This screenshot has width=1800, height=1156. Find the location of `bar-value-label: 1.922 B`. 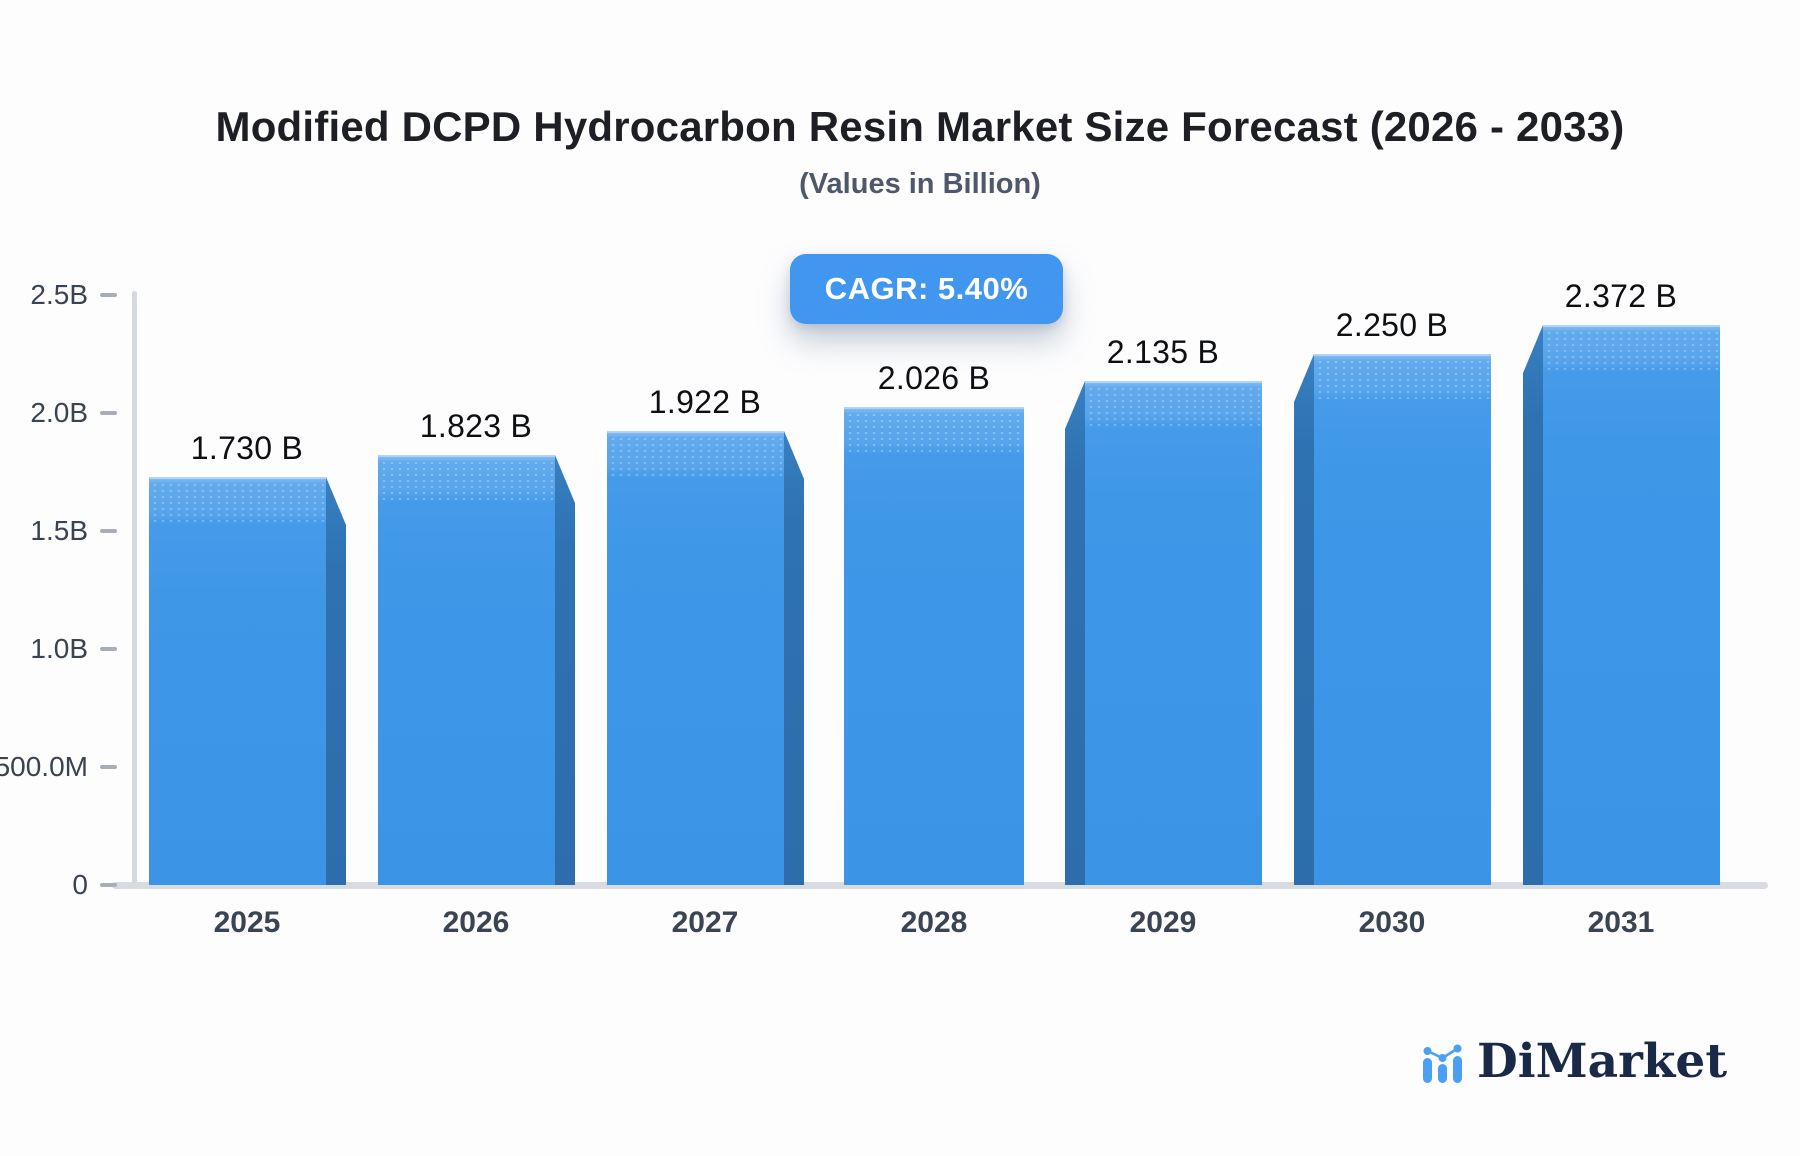

bar-value-label: 1.922 B is located at coordinates (705, 402).